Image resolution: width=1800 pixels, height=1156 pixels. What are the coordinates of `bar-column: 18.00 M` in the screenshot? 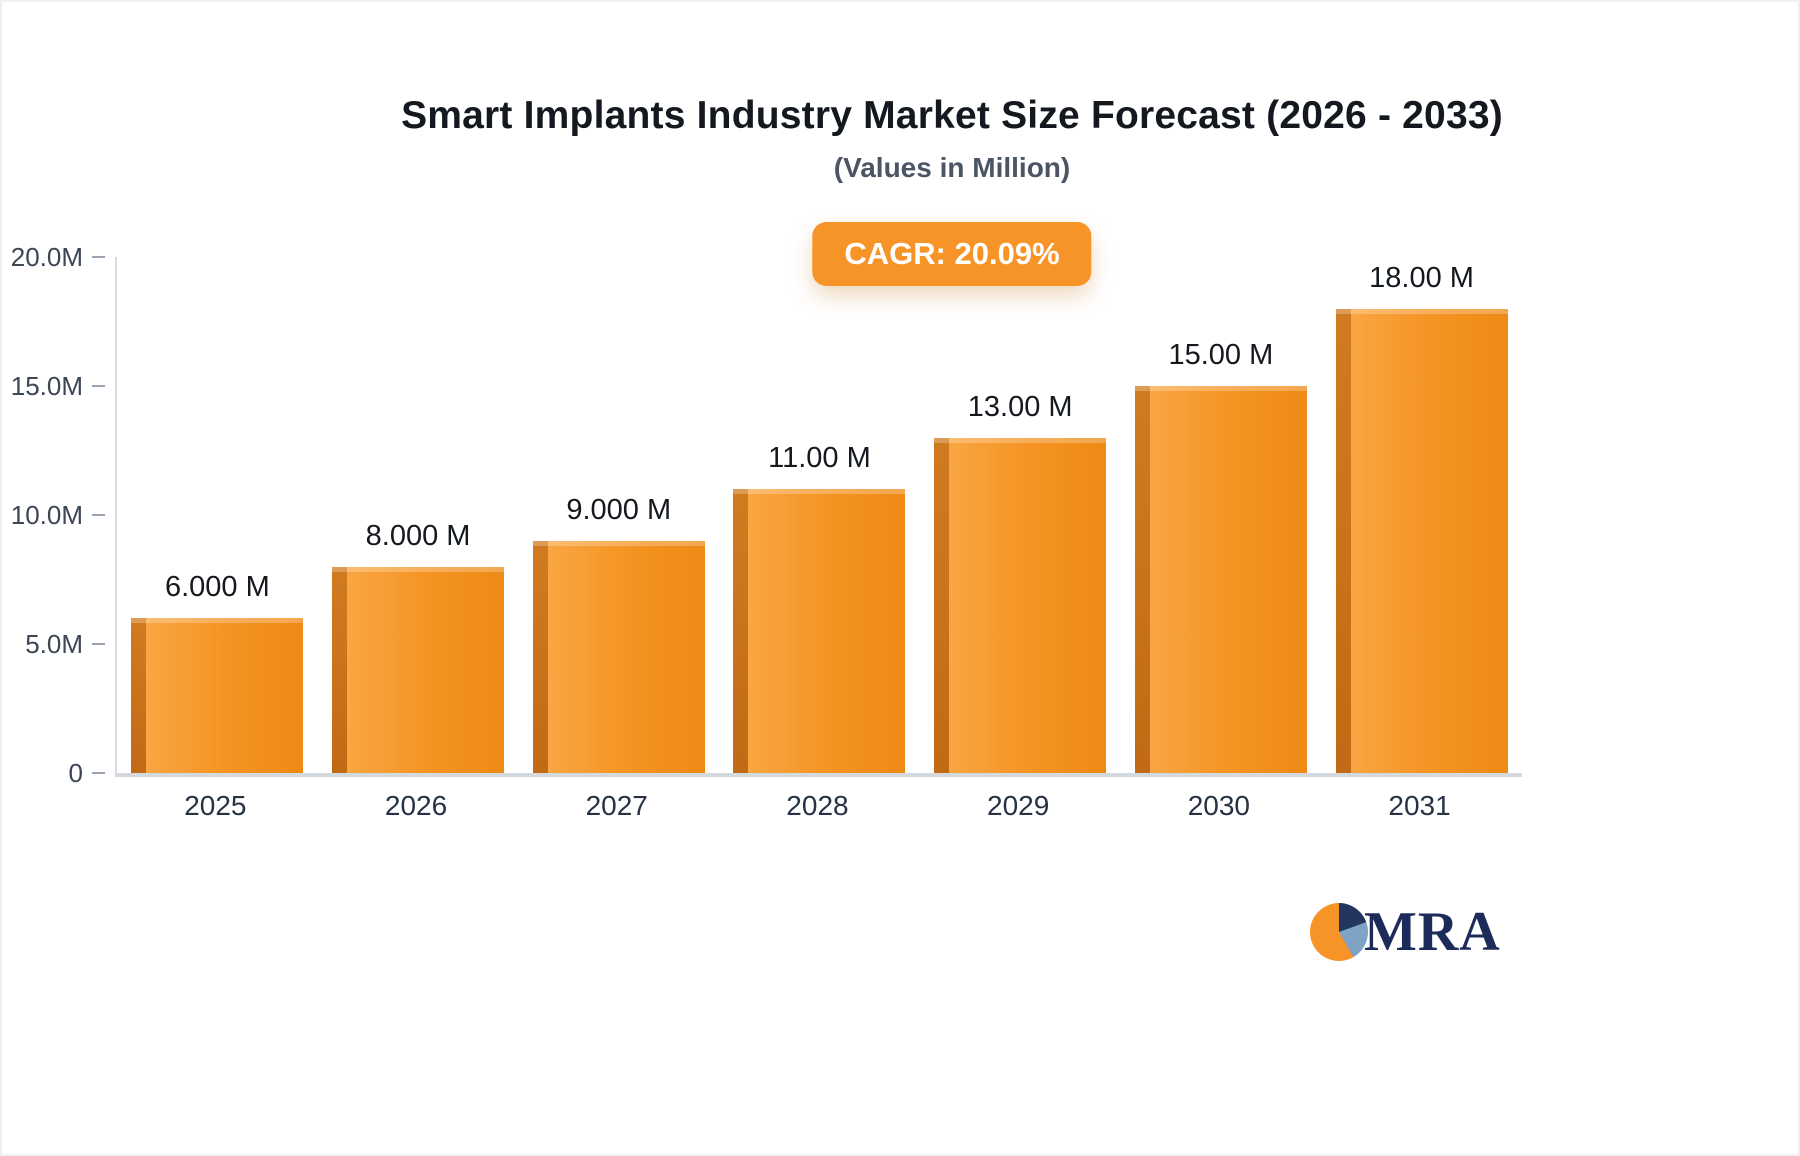 It's located at (1421, 515).